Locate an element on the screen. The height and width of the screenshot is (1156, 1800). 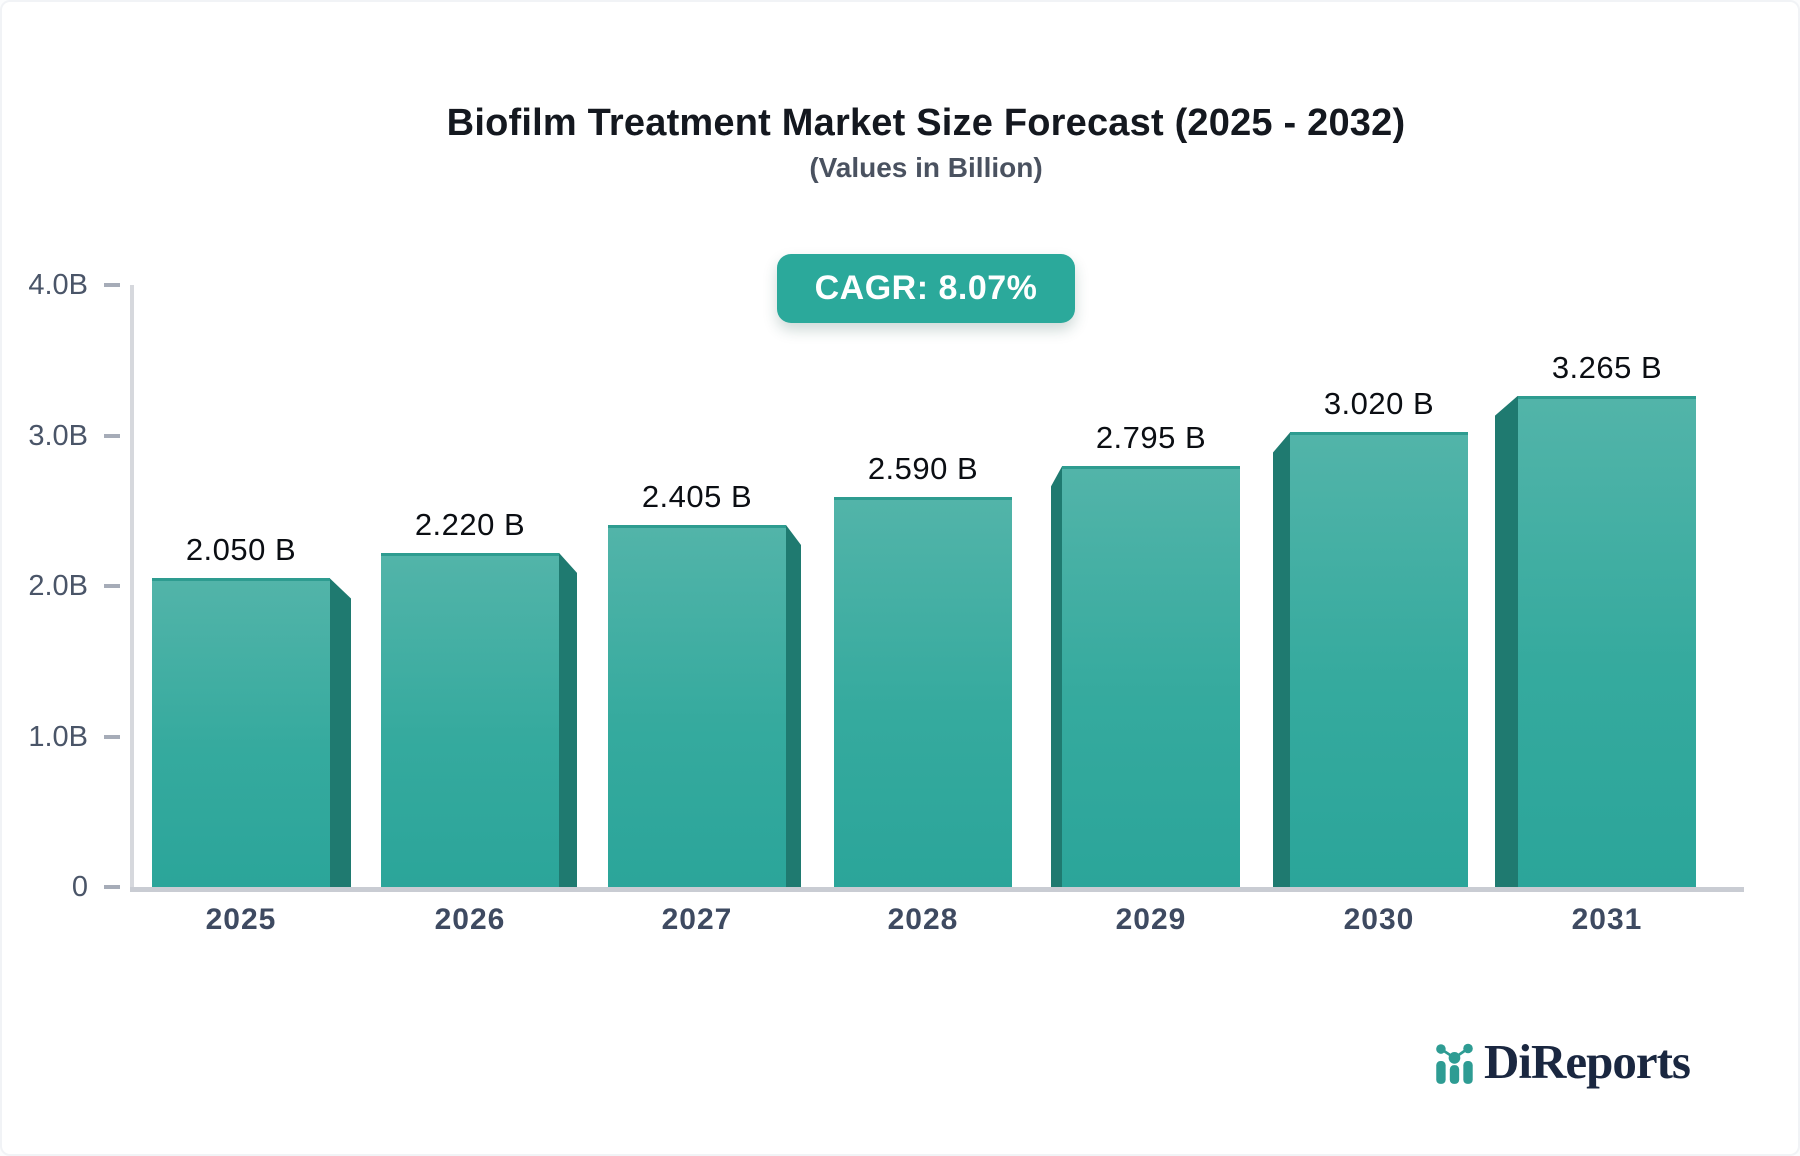
bar-2027 is located at coordinates (697, 706).